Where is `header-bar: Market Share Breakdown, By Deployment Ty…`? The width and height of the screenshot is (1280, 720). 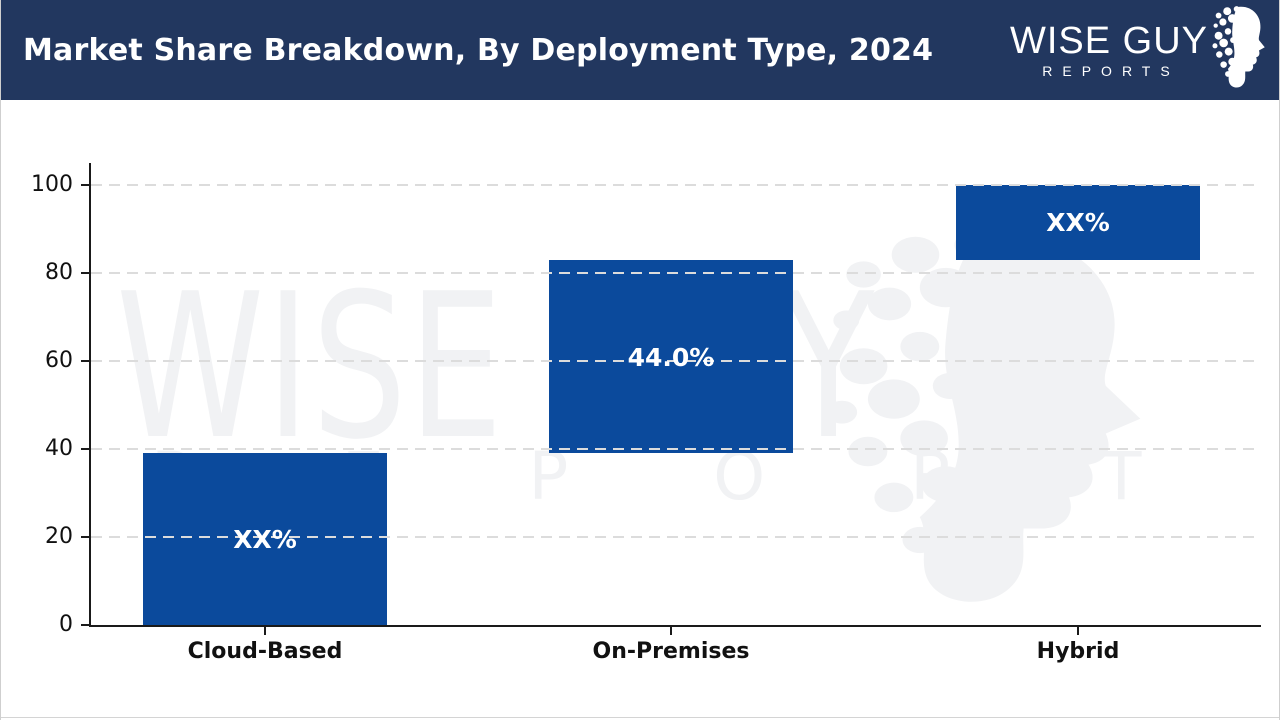
header-bar: Market Share Breakdown, By Deployment Ty… is located at coordinates (640, 50).